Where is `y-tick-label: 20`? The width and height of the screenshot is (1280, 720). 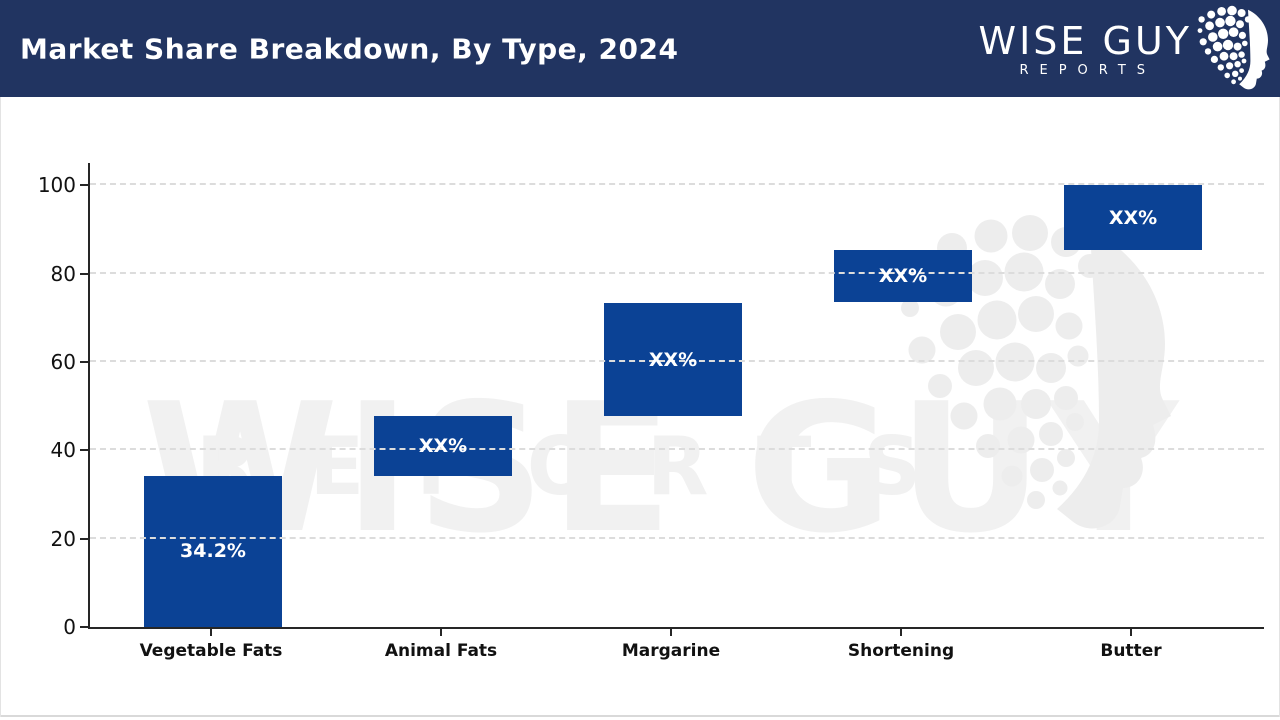 y-tick-label: 20 is located at coordinates (63, 538).